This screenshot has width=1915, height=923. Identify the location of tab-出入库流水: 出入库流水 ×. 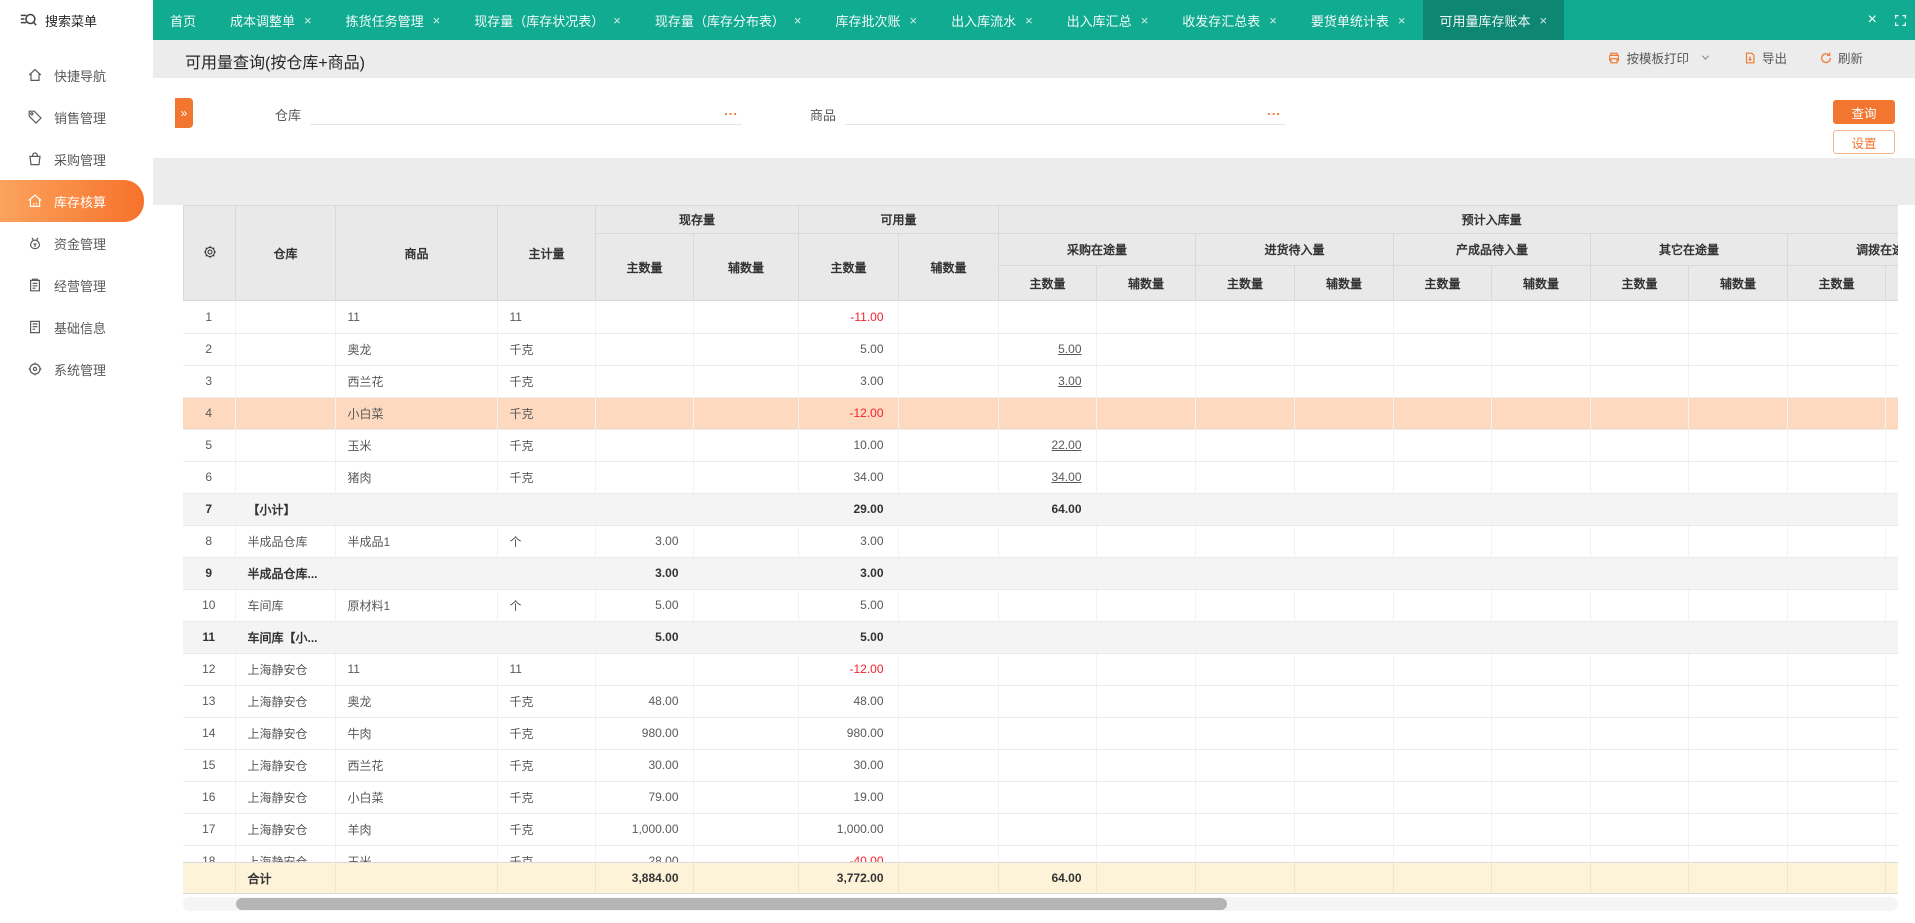
(992, 20).